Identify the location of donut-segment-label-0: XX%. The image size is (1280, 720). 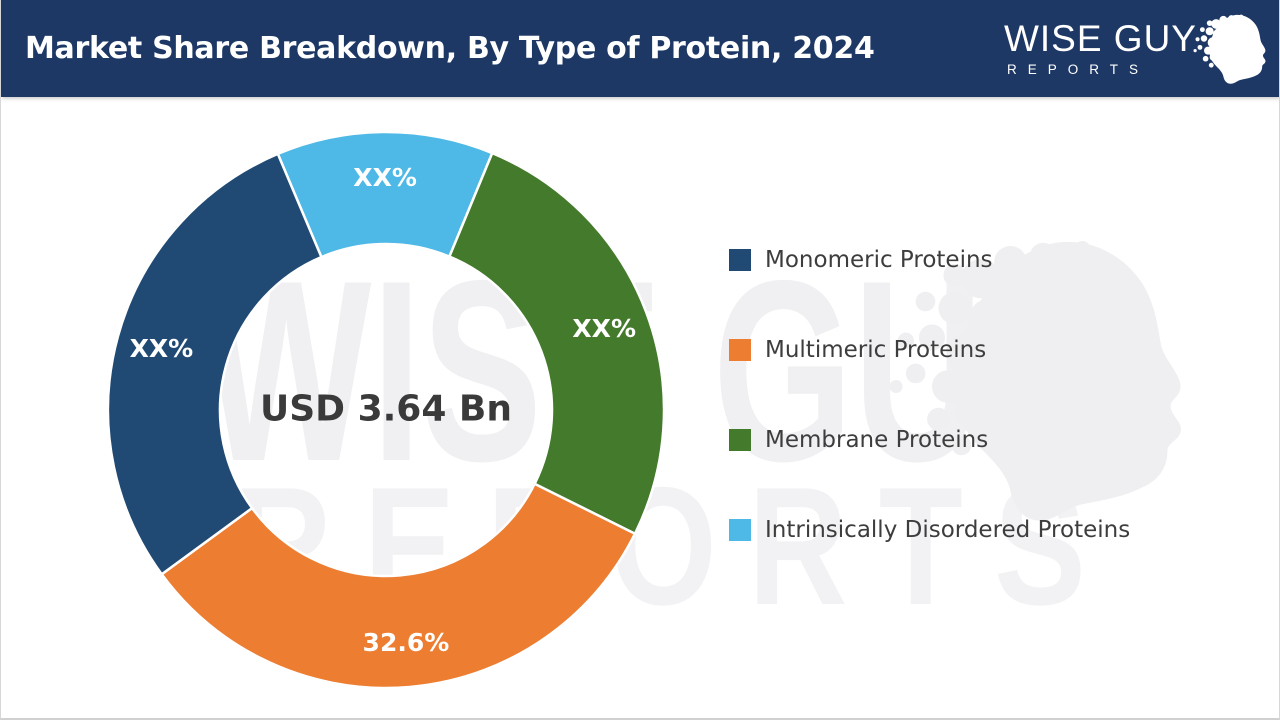
(385, 177).